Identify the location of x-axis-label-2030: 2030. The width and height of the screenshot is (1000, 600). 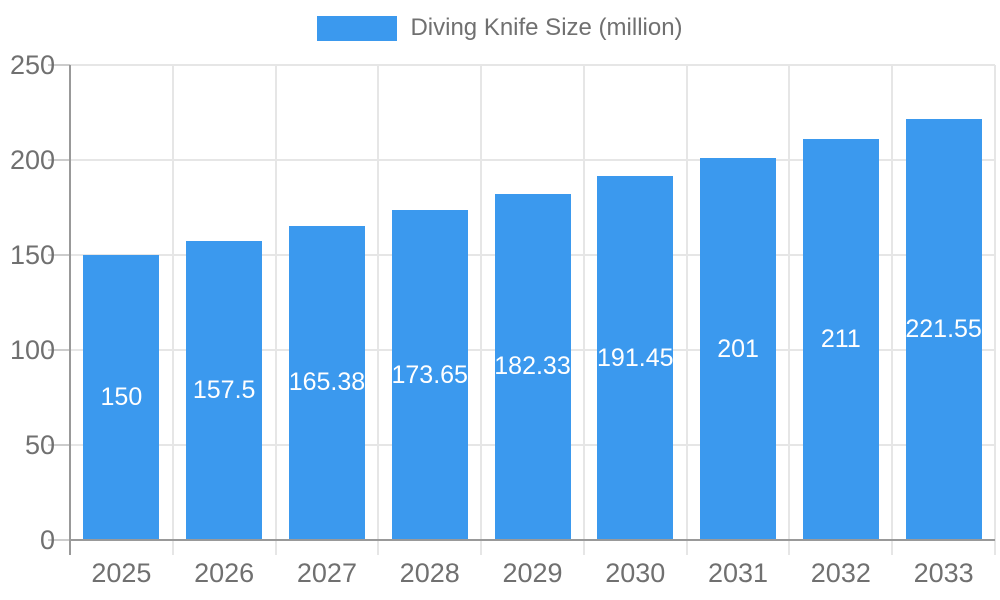
(635, 573).